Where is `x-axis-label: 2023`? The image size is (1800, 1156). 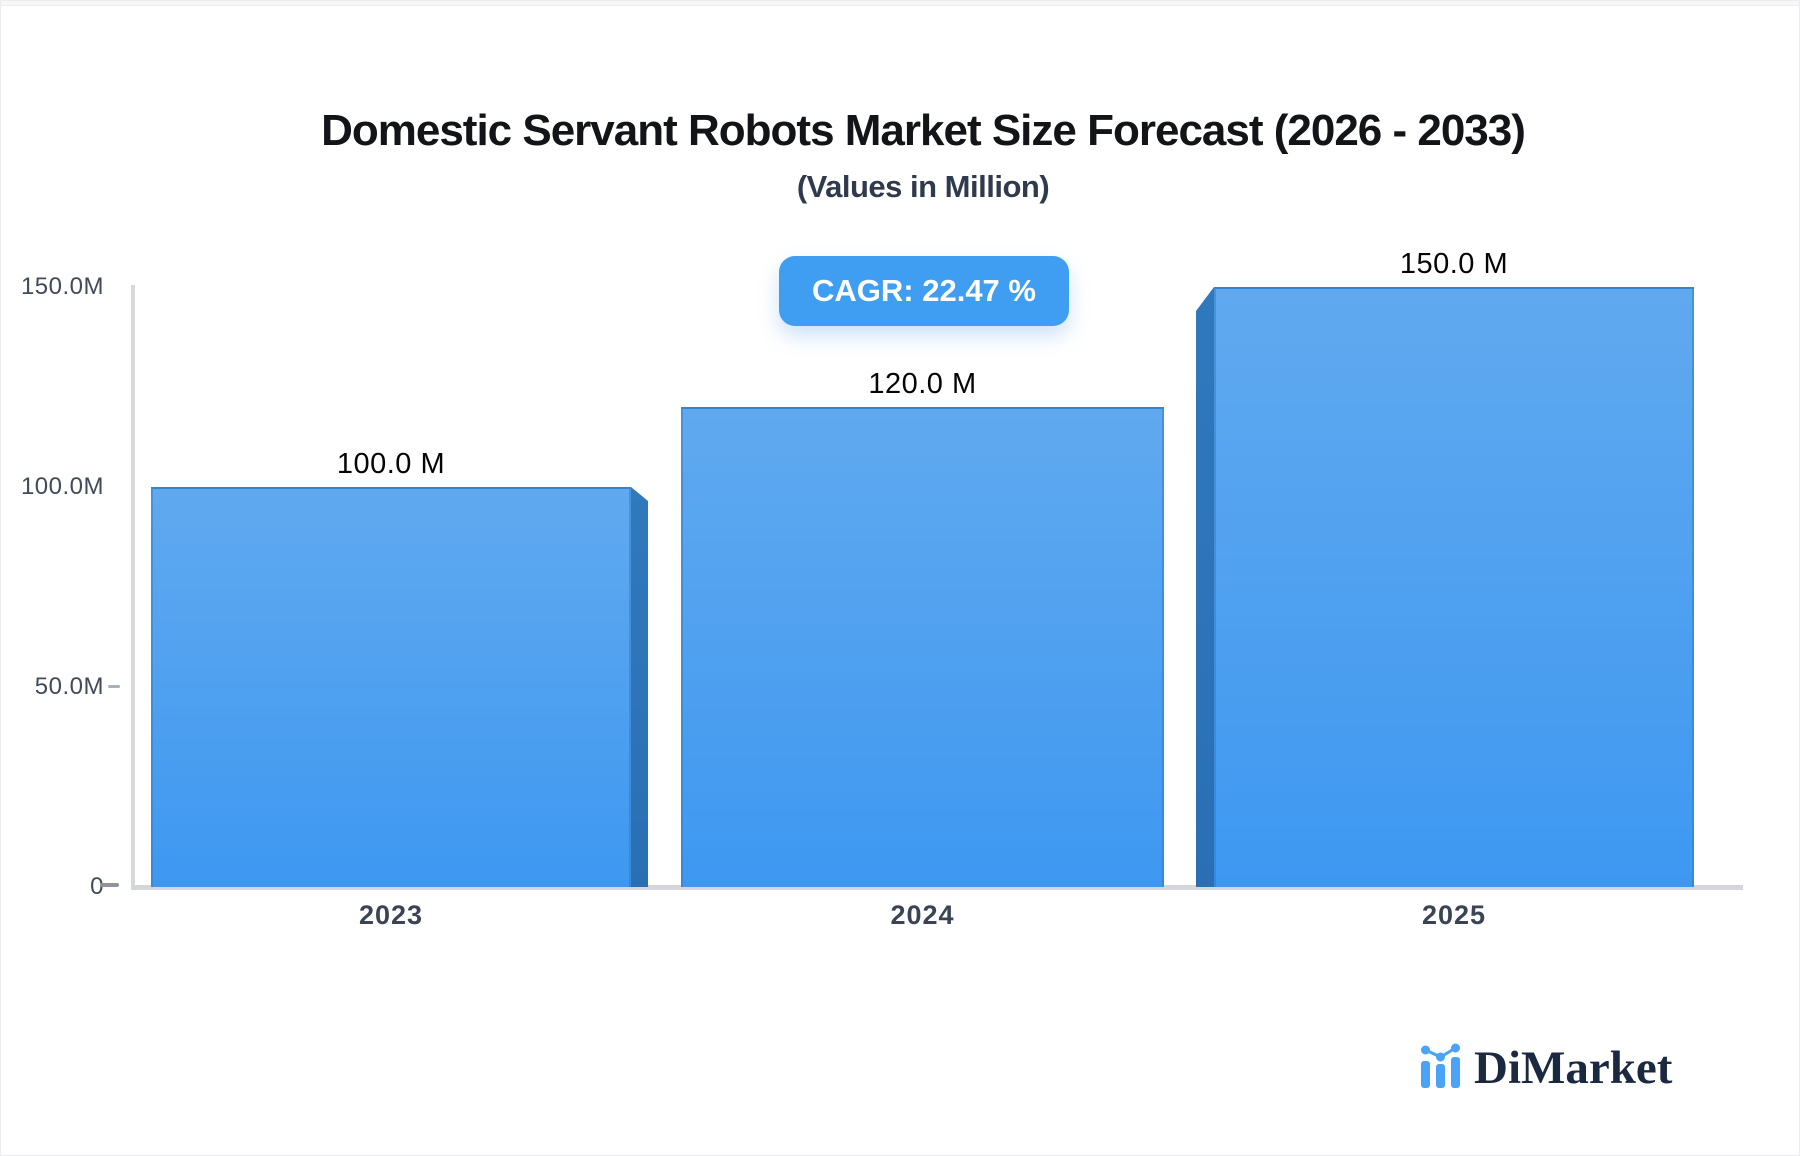
x-axis-label: 2023 is located at coordinates (391, 915).